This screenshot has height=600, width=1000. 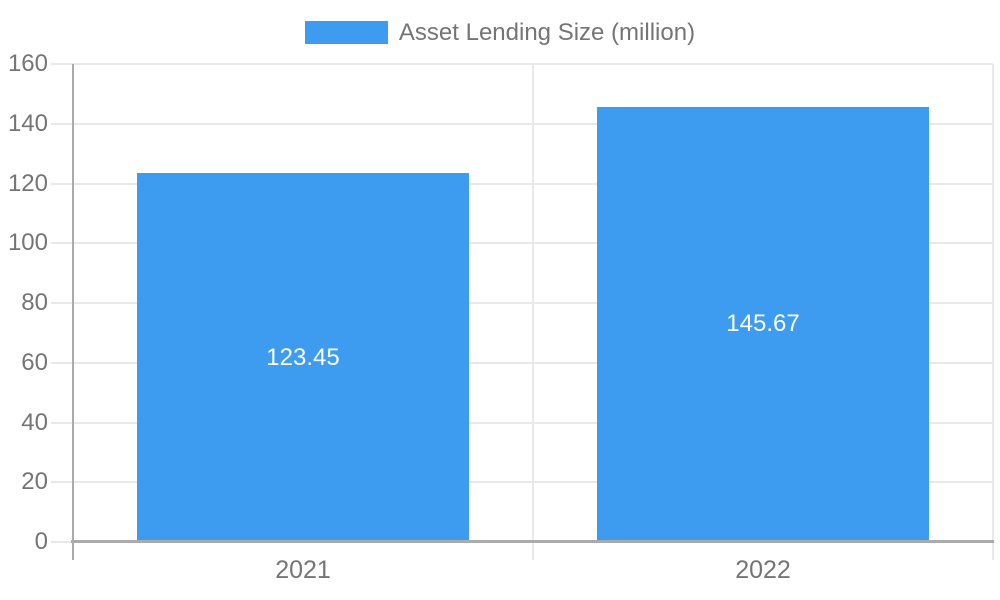 What do you see at coordinates (533, 312) in the screenshot?
I see `category-separator-line` at bounding box center [533, 312].